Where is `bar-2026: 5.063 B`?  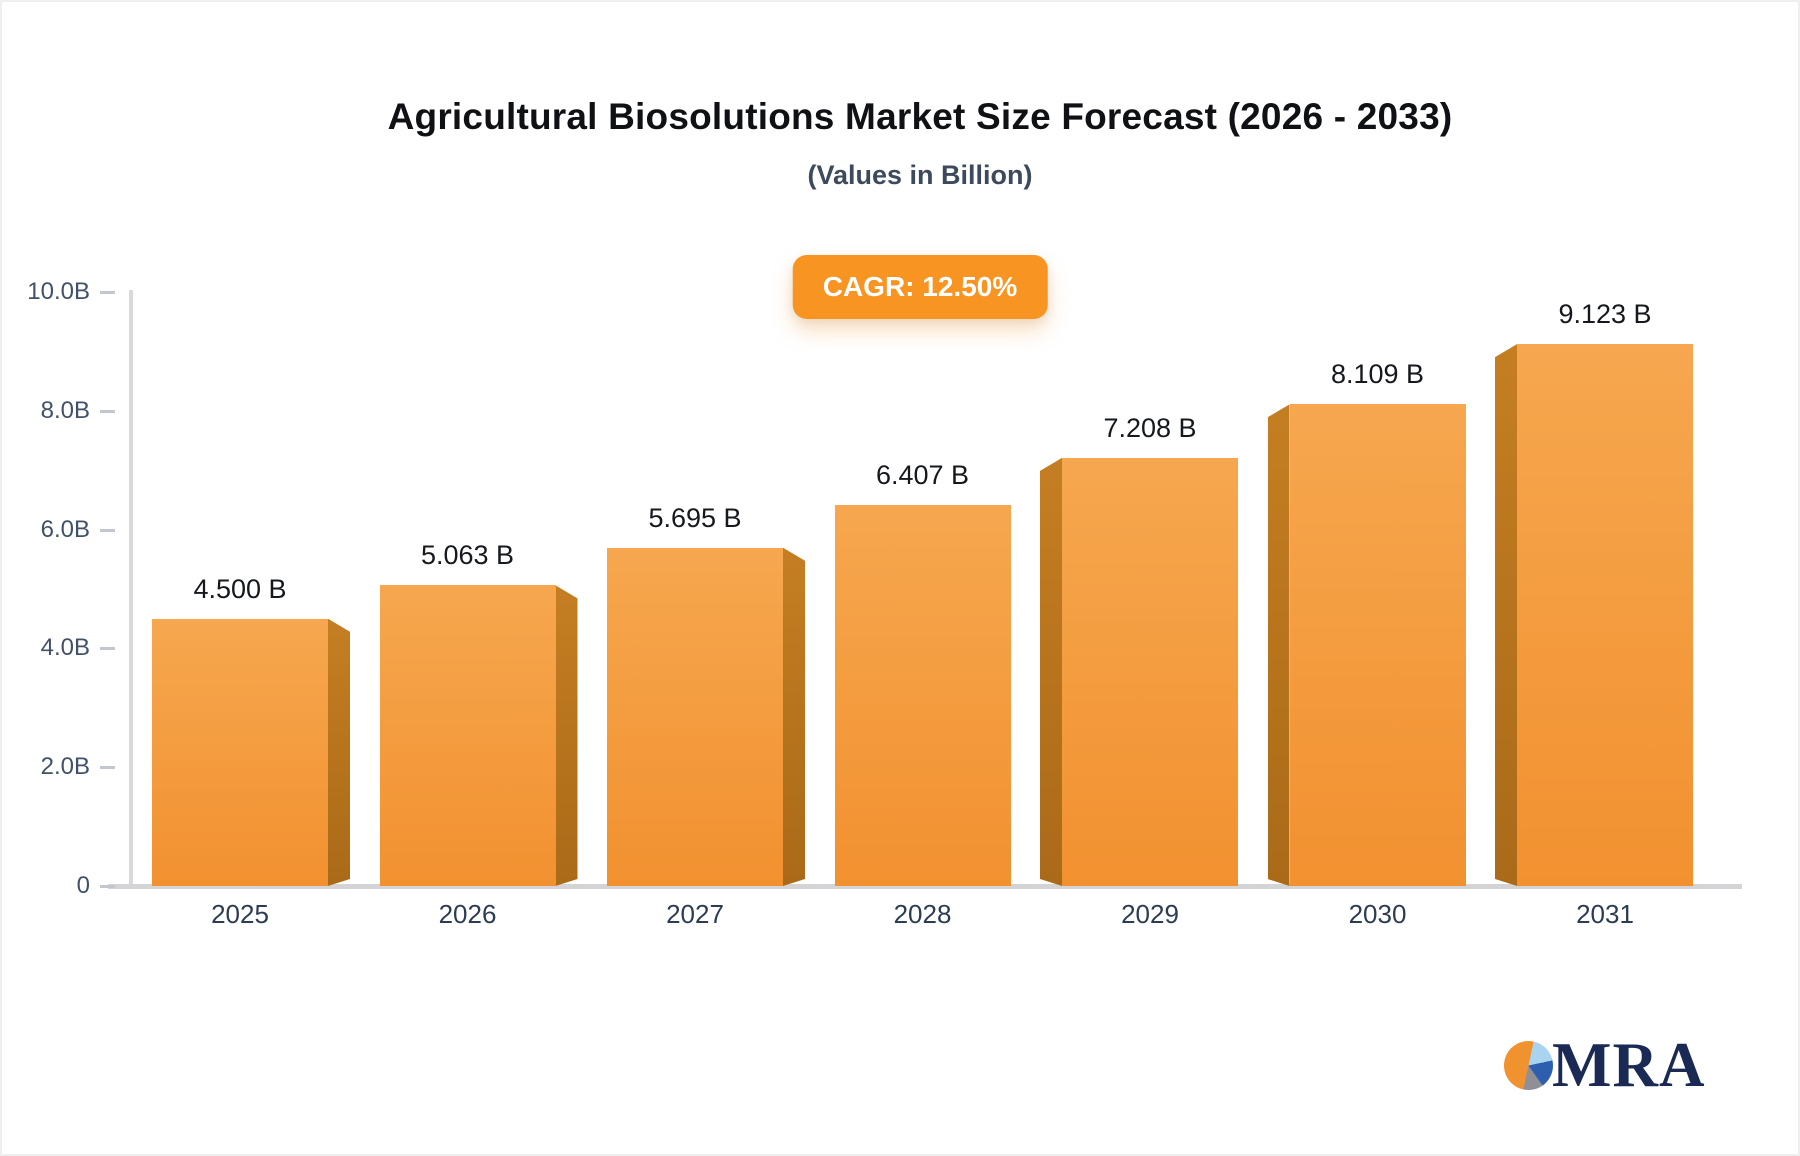 bar-2026: 5.063 B is located at coordinates (467, 713).